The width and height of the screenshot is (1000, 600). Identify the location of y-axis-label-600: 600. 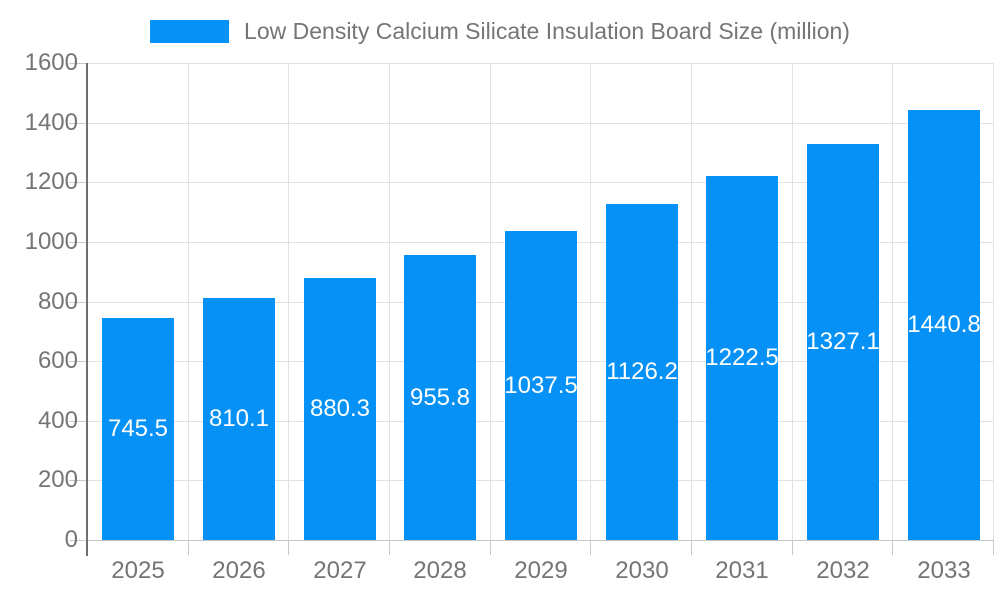
(57, 360).